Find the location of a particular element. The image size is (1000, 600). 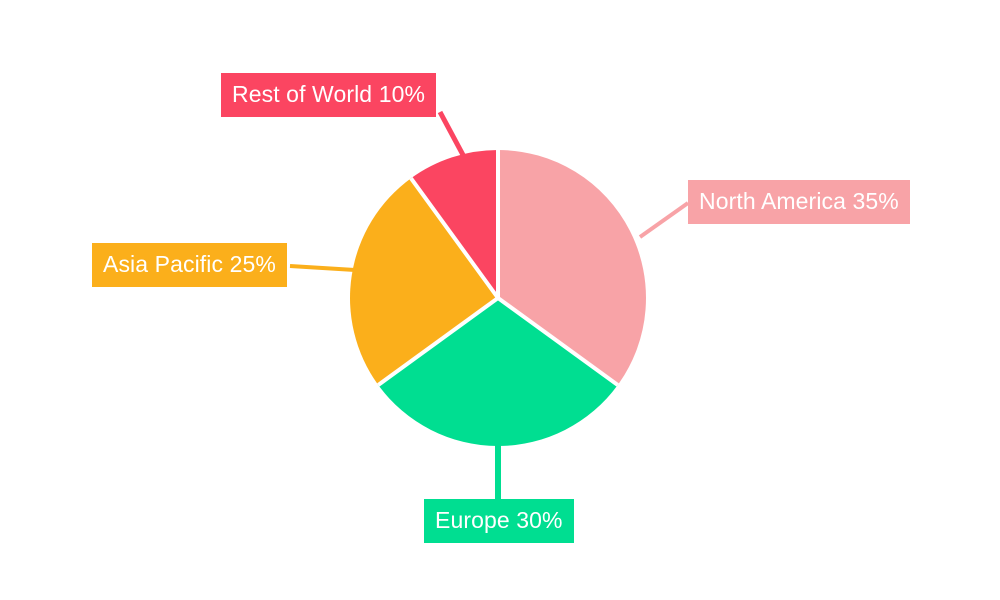

slice-separators is located at coordinates (498, 268).